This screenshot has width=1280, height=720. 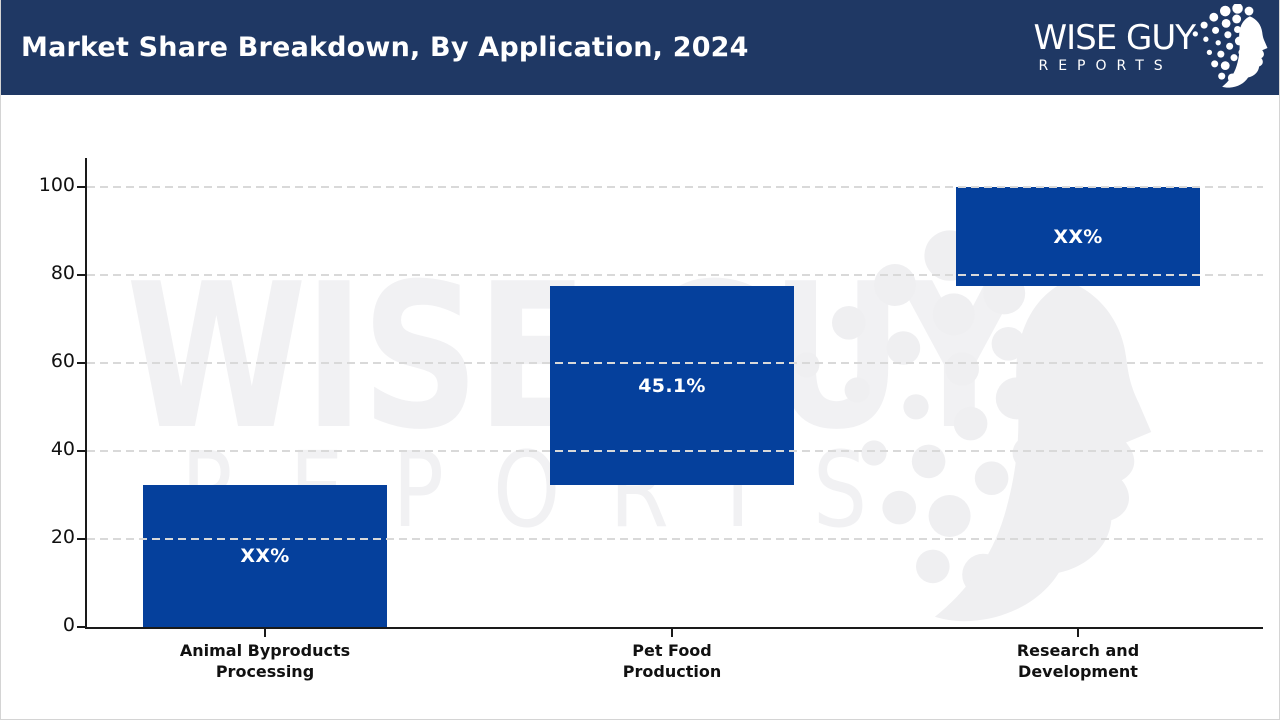 I want to click on y-axis-line, so click(x=86, y=393).